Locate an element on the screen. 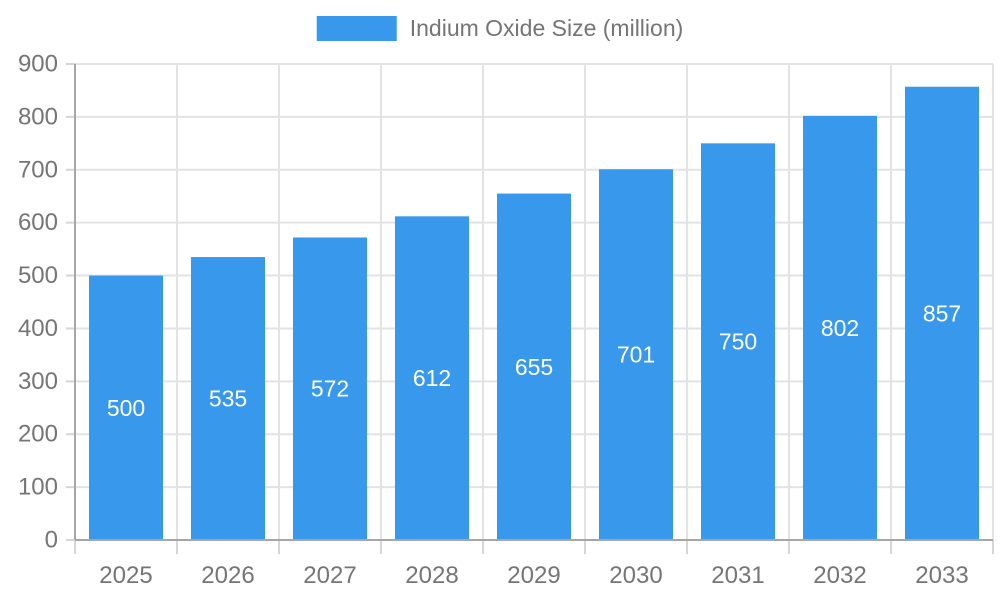 The width and height of the screenshot is (1000, 600). bar-value-label: 701 is located at coordinates (636, 355).